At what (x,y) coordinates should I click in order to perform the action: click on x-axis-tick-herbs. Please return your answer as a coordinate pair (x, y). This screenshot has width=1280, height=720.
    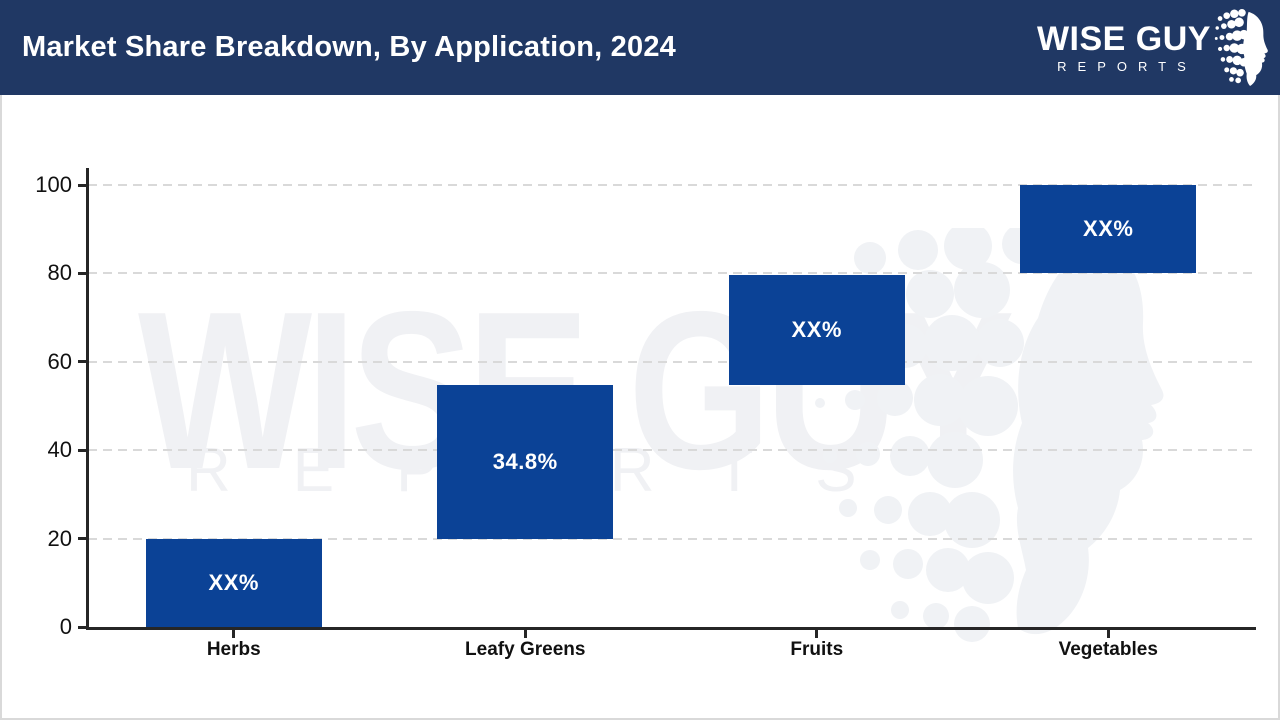
    Looking at the image, I should click on (234, 634).